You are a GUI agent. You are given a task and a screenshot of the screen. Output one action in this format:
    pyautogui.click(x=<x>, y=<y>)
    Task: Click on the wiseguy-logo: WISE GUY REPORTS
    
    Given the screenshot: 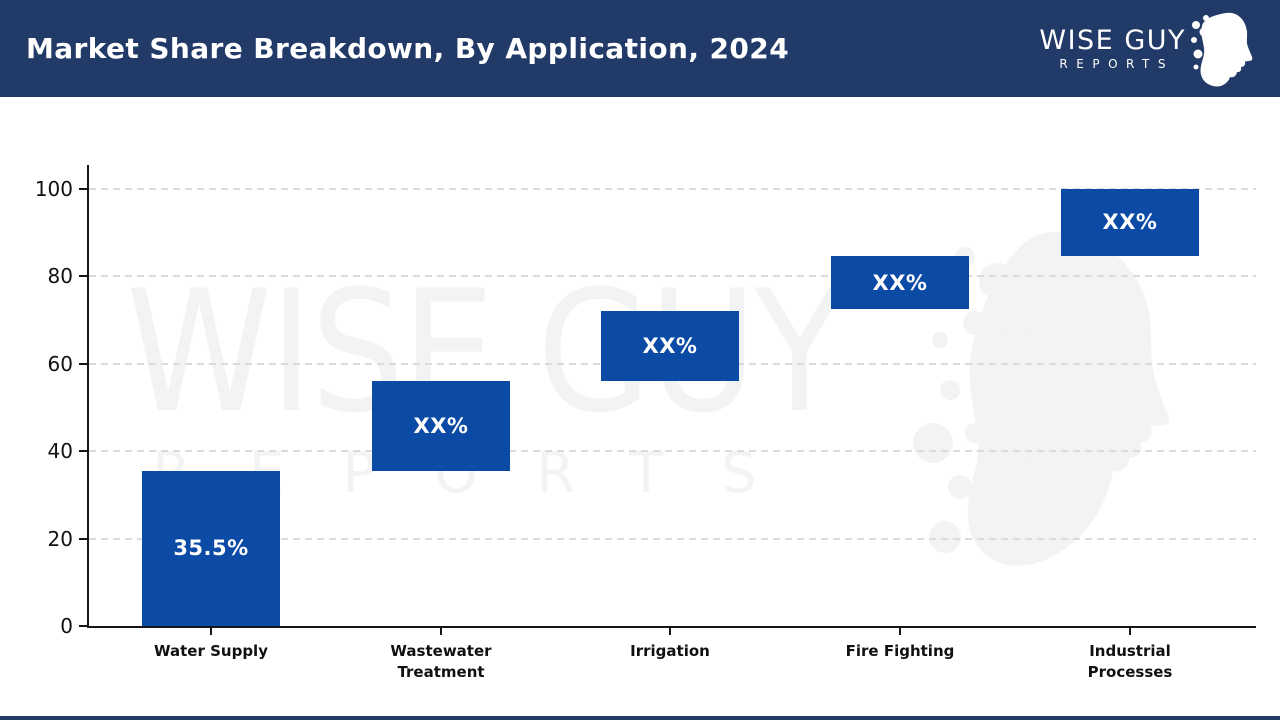 What is the action you would take?
    pyautogui.click(x=1146, y=49)
    